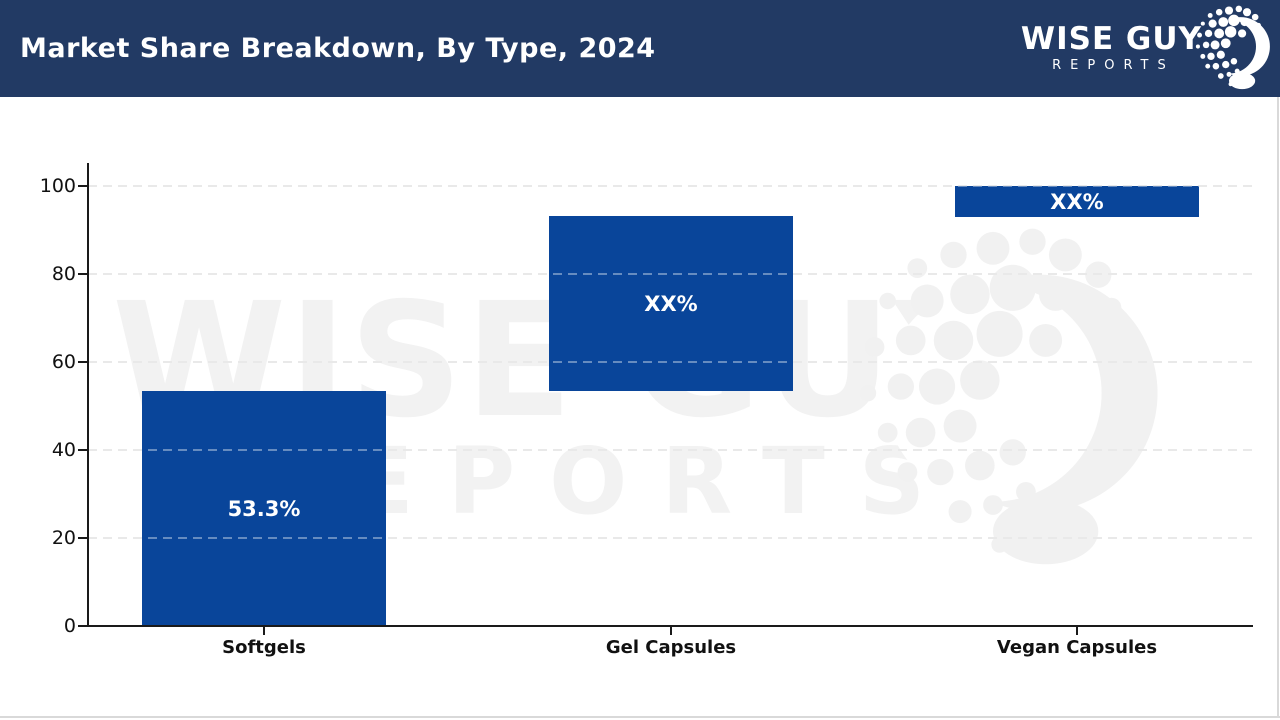 The image size is (1280, 720). I want to click on bar-vegan-capsules, so click(1077, 201).